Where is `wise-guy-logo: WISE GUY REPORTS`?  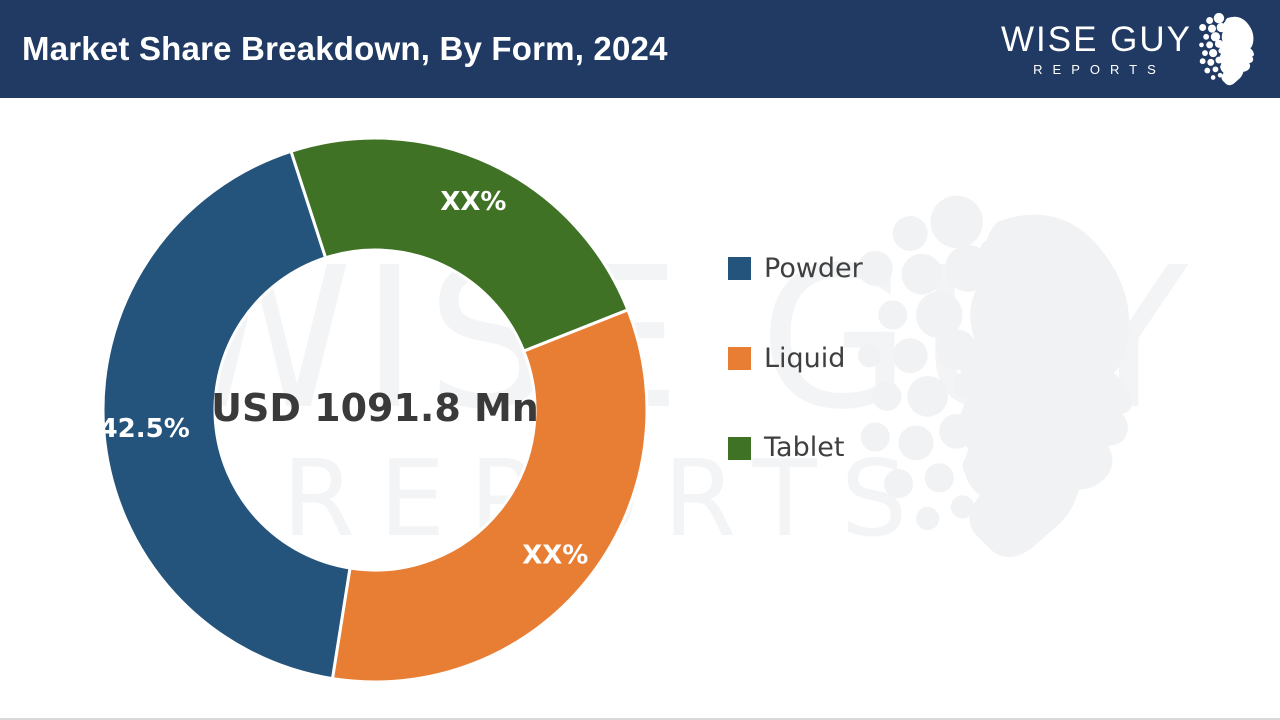
wise-guy-logo: WISE GUY REPORTS is located at coordinates (1131, 49).